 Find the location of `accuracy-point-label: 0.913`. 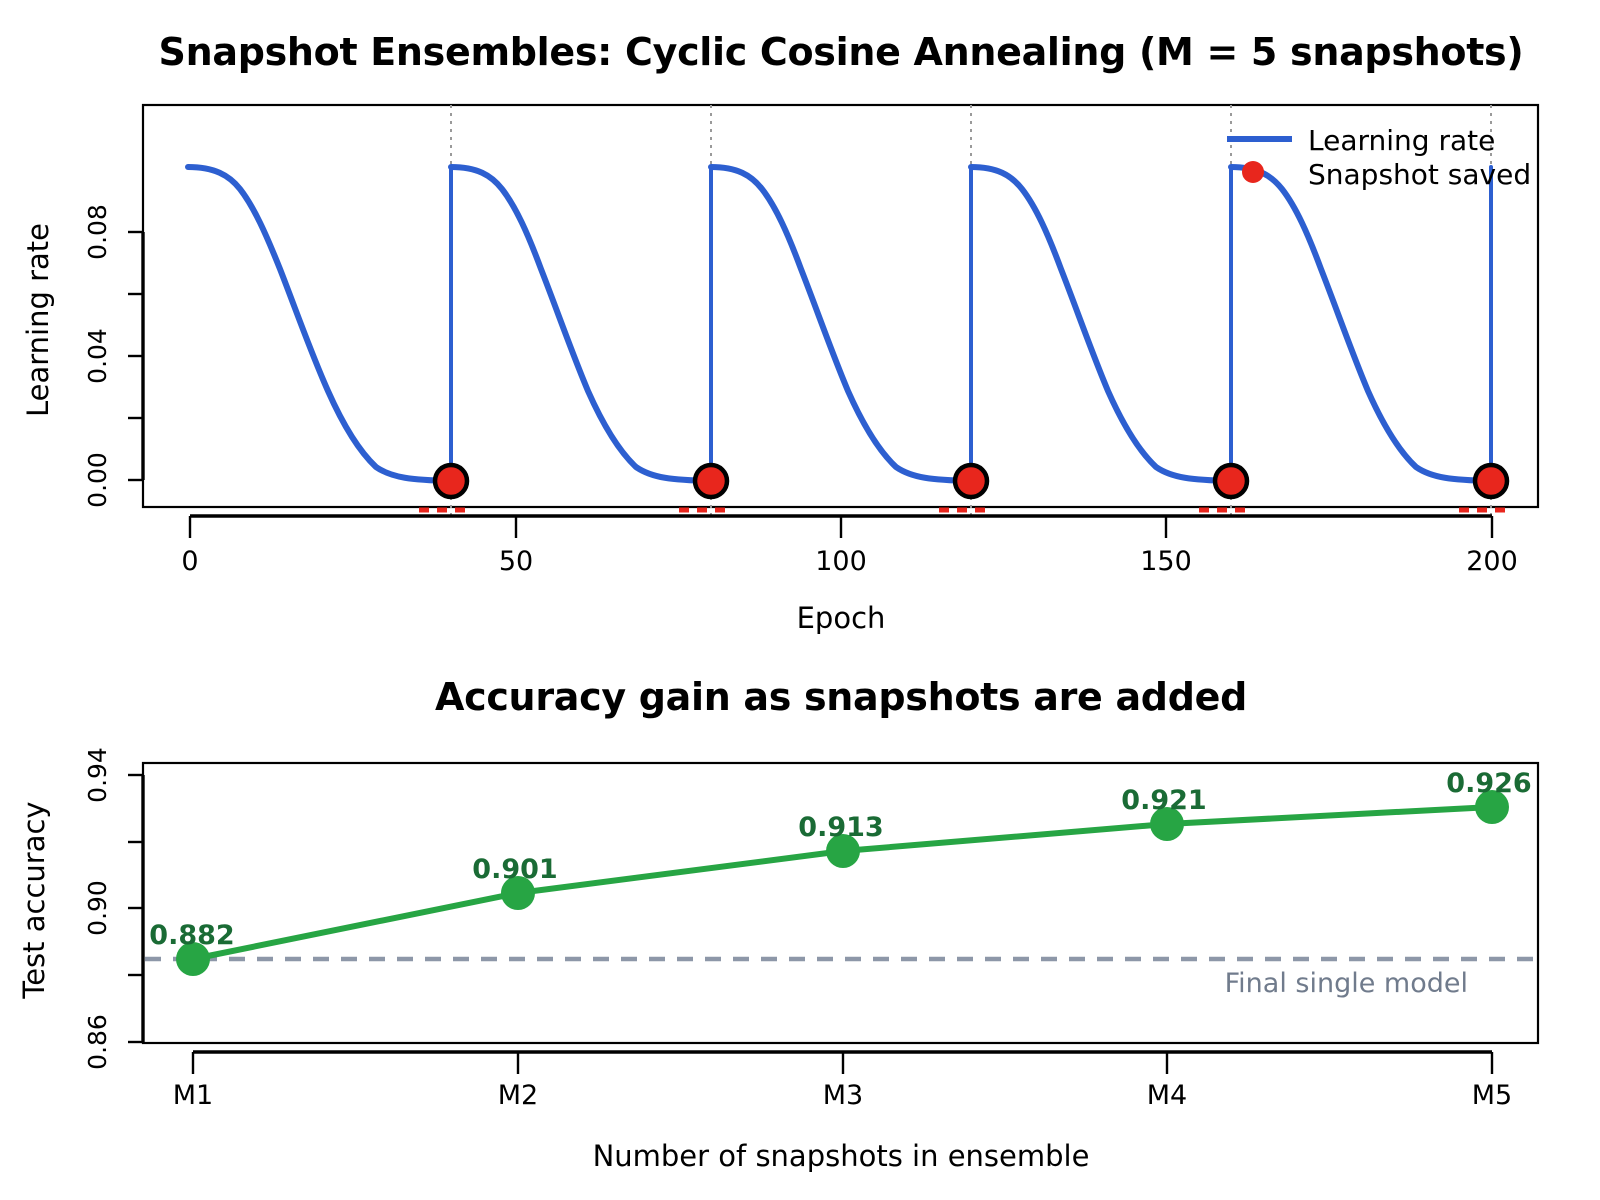

accuracy-point-label: 0.913 is located at coordinates (840, 827).